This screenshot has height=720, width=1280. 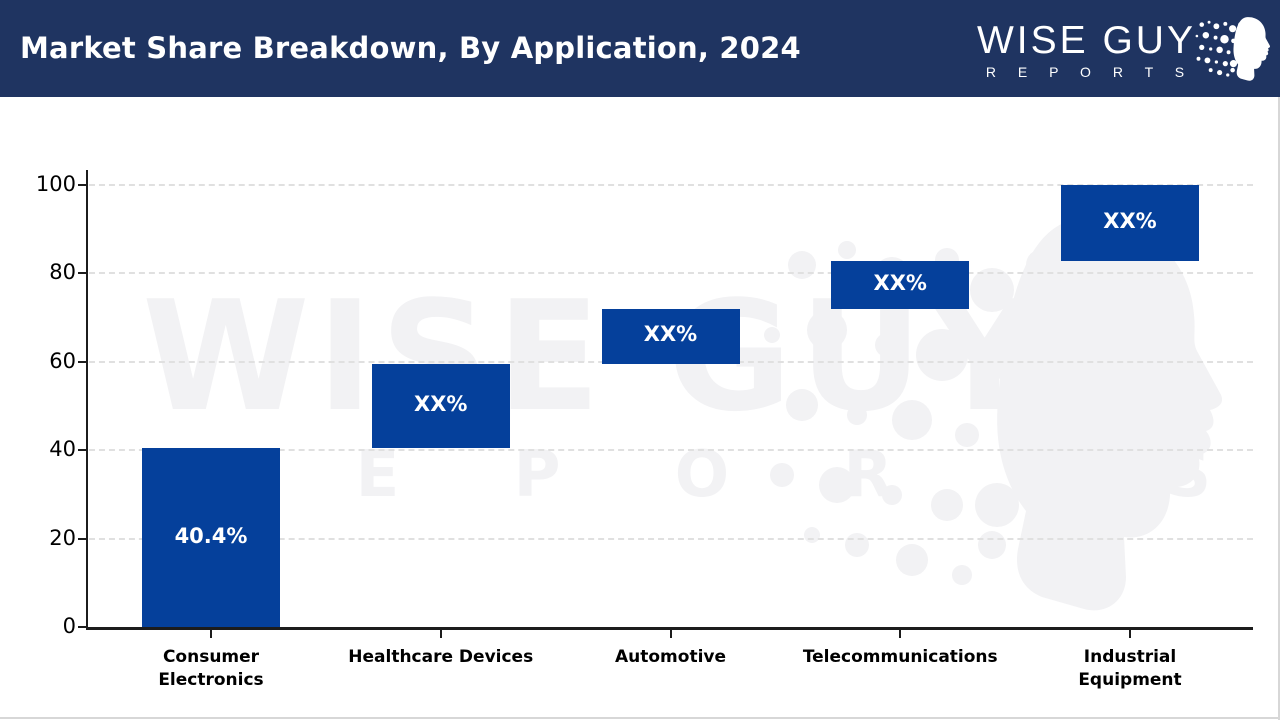 I want to click on bar-automotive, so click(x=670, y=336).